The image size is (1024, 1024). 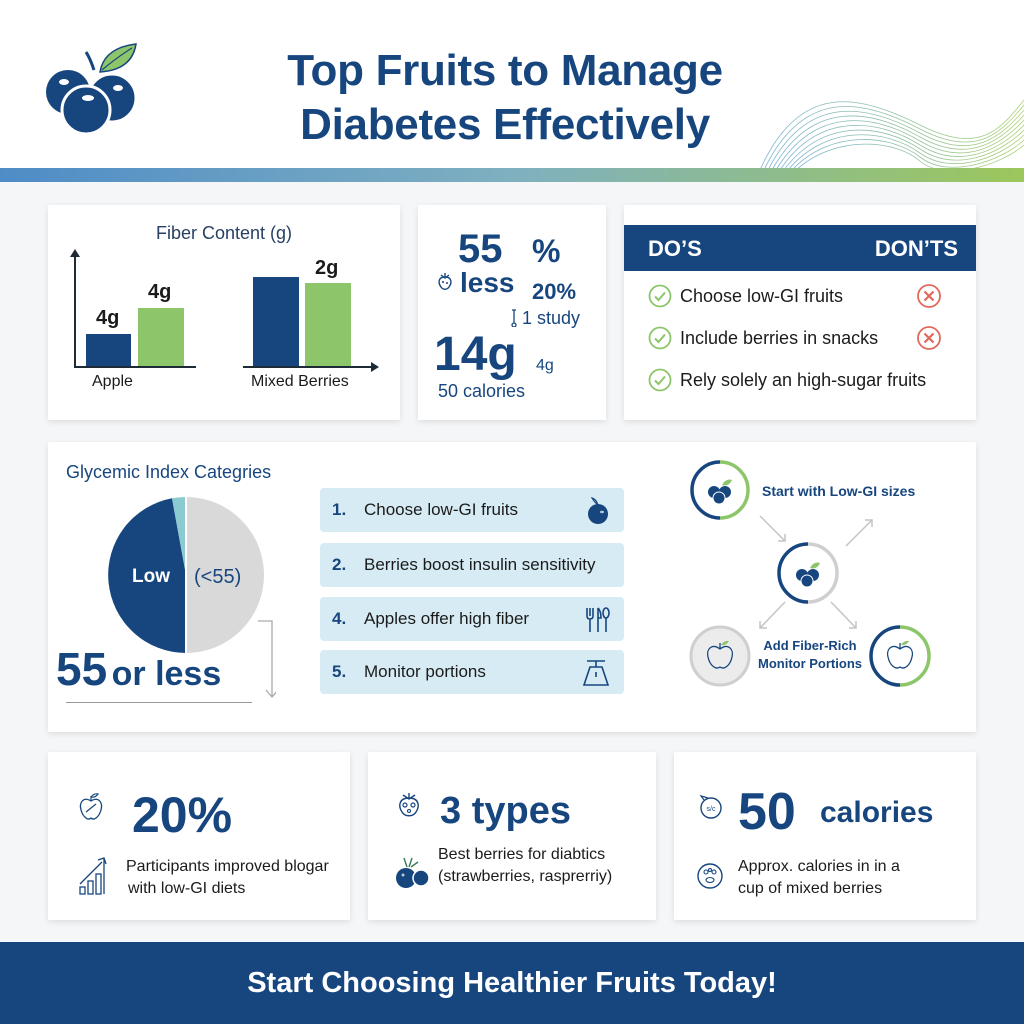 I want to click on bar-berries-blue, so click(x=276, y=321).